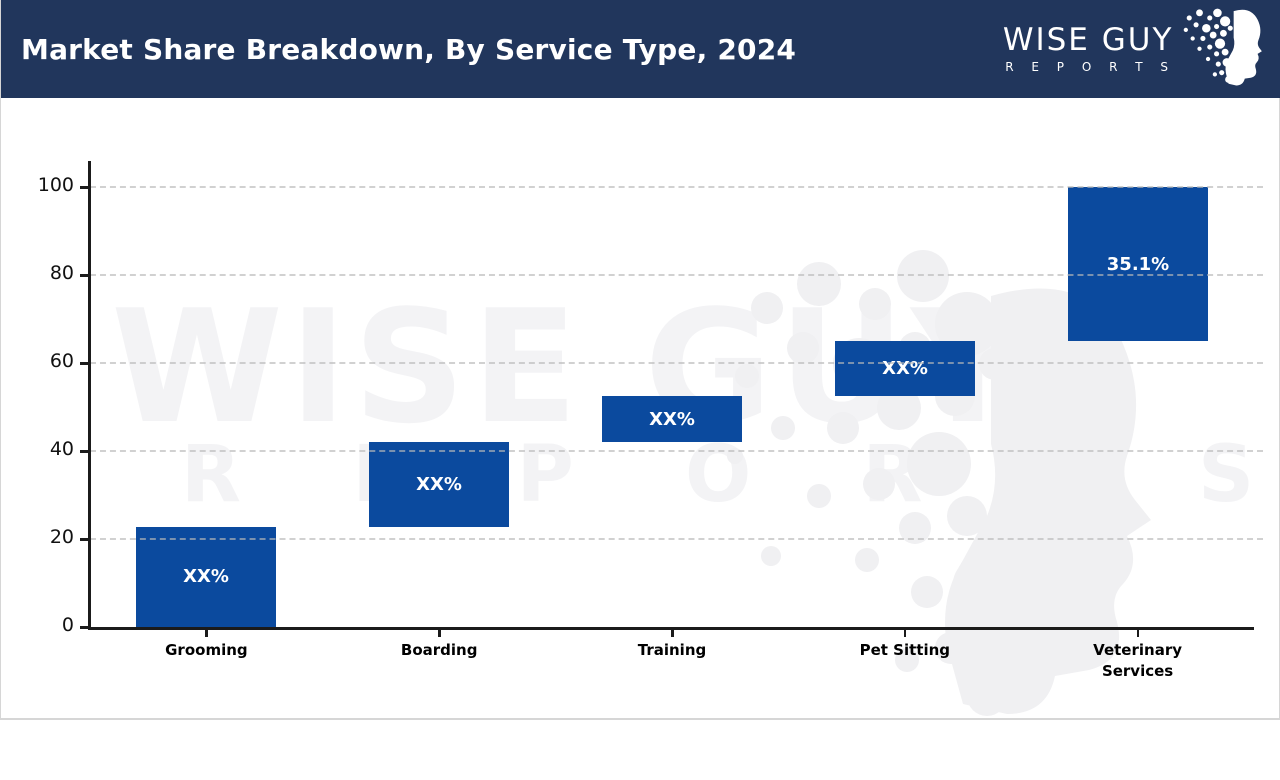 The height and width of the screenshot is (780, 1280). I want to click on bar-boarding: XX%, so click(439, 484).